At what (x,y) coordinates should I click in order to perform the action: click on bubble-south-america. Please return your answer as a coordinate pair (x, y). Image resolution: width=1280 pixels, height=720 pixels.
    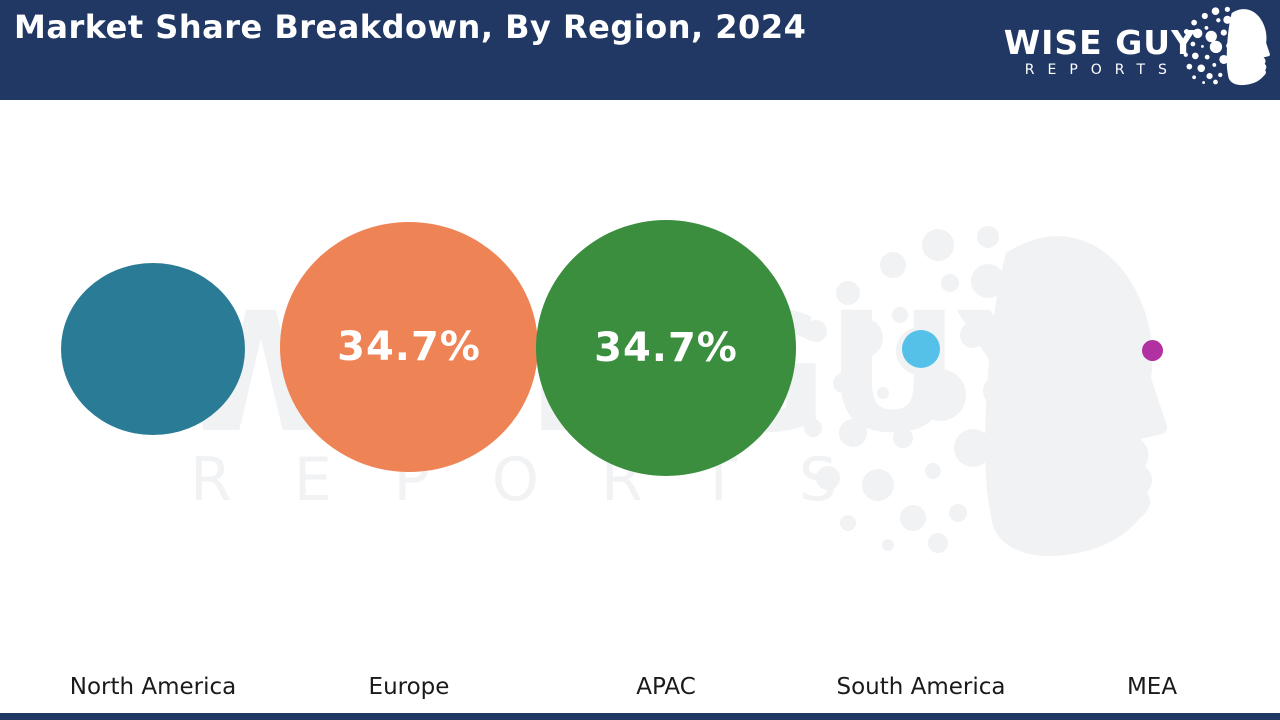
    Looking at the image, I should click on (921, 349).